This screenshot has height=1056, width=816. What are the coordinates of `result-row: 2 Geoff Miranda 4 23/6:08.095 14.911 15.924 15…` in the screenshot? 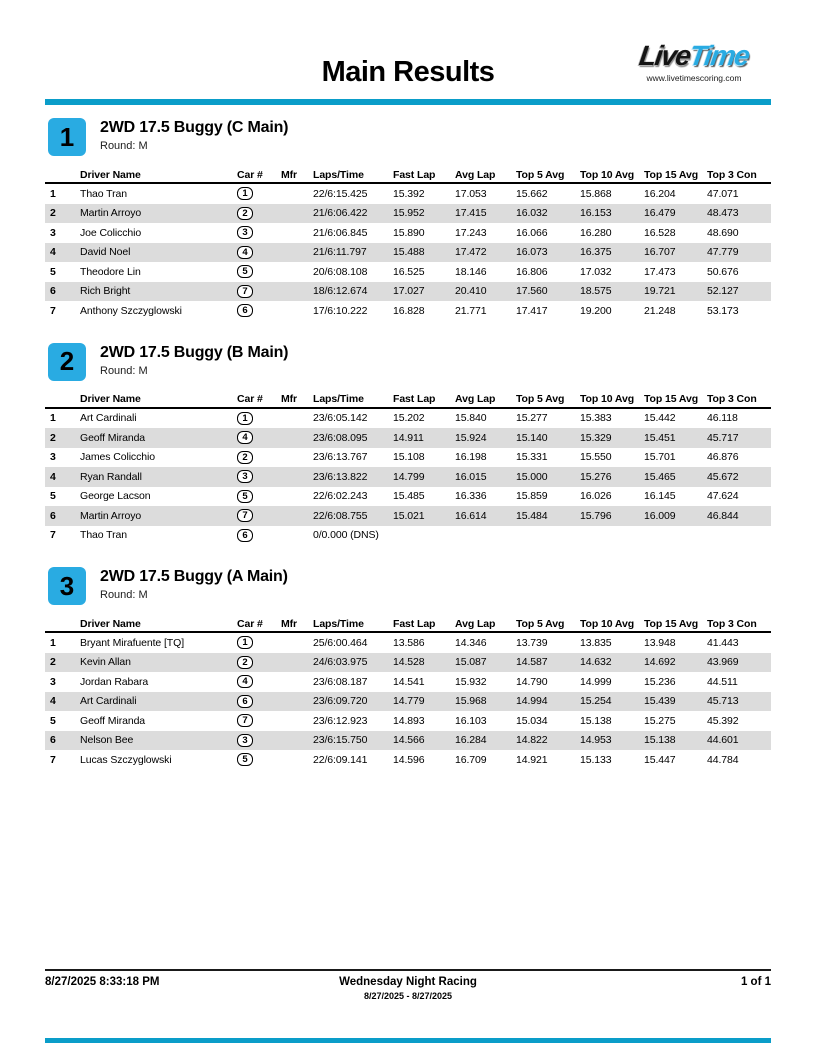 It's located at (408, 438).